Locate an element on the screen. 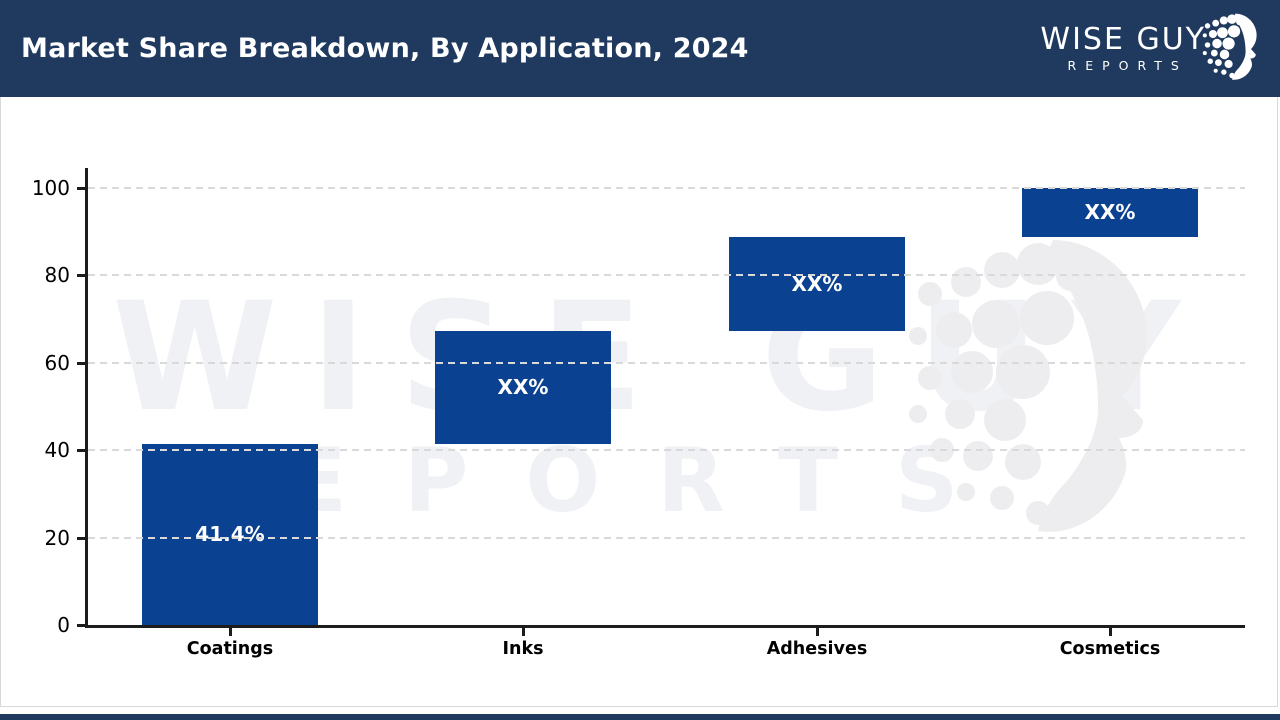  bar-coatings: 41.4% is located at coordinates (230, 534).